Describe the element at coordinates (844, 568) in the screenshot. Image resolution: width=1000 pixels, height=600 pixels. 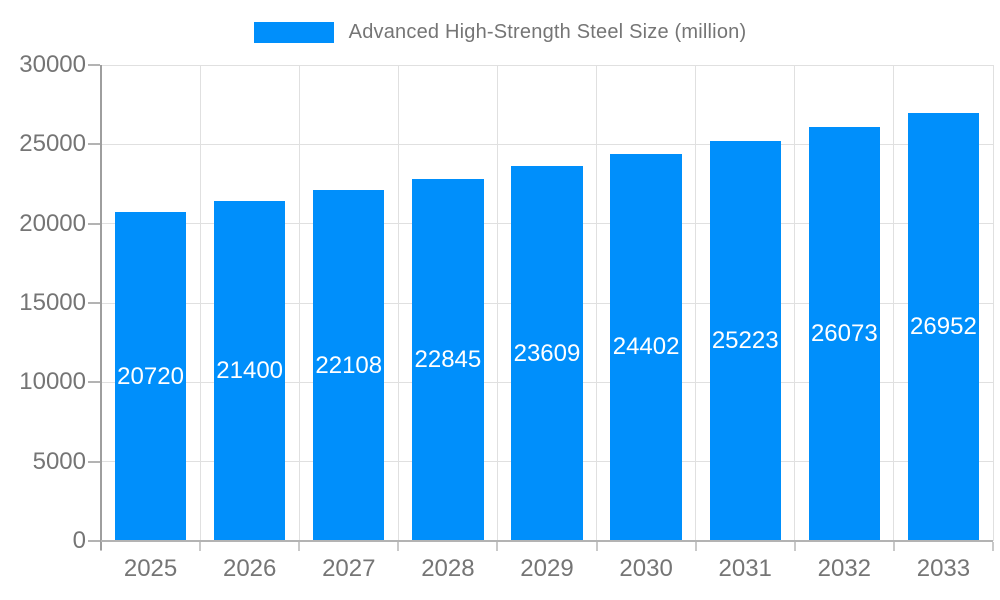
I see `x-tick-label: 2032` at that location.